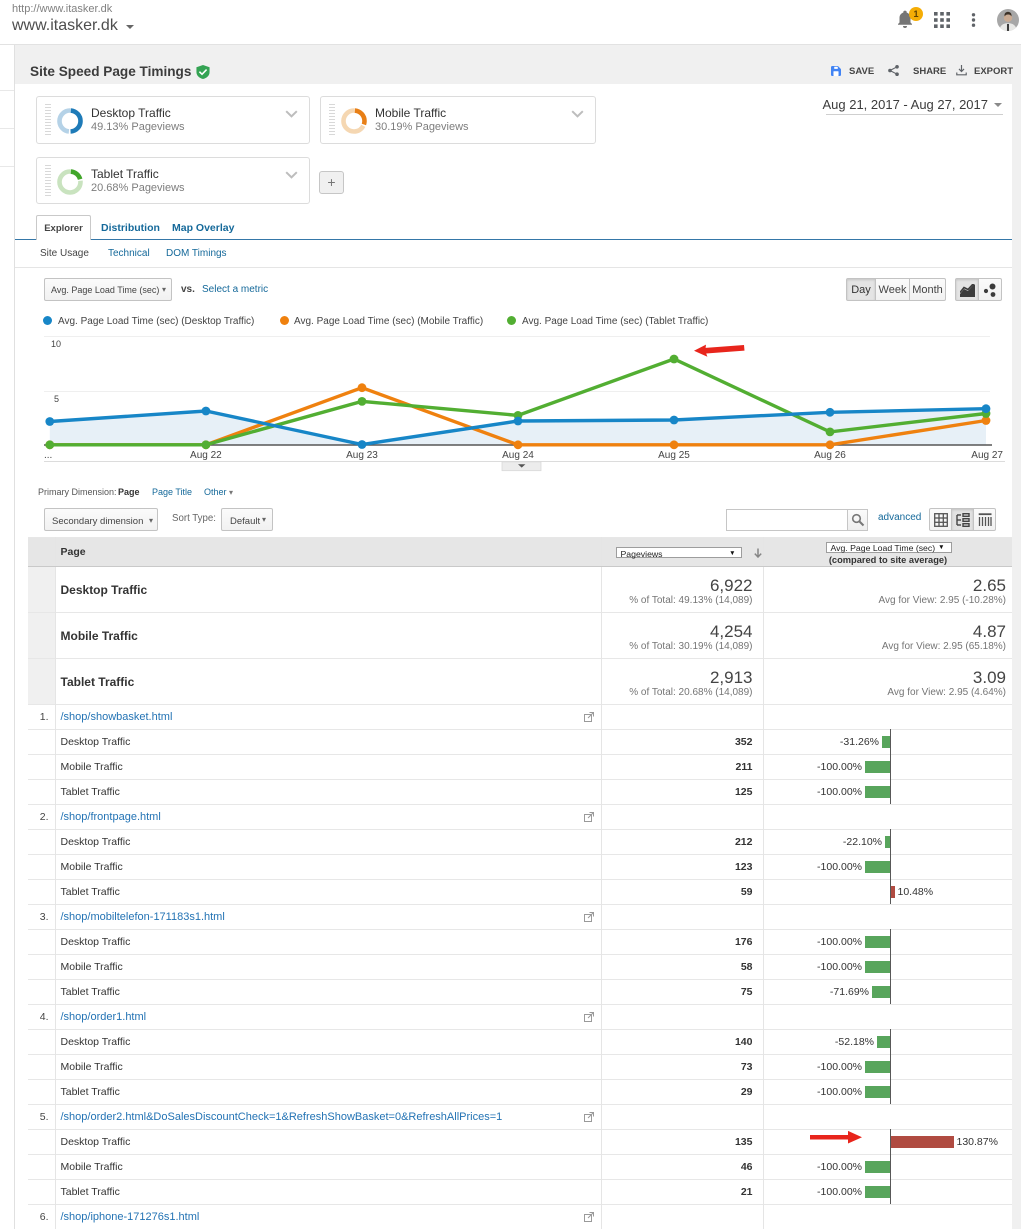  What do you see at coordinates (987, 455) in the screenshot?
I see `svg-text: Aug 27` at bounding box center [987, 455].